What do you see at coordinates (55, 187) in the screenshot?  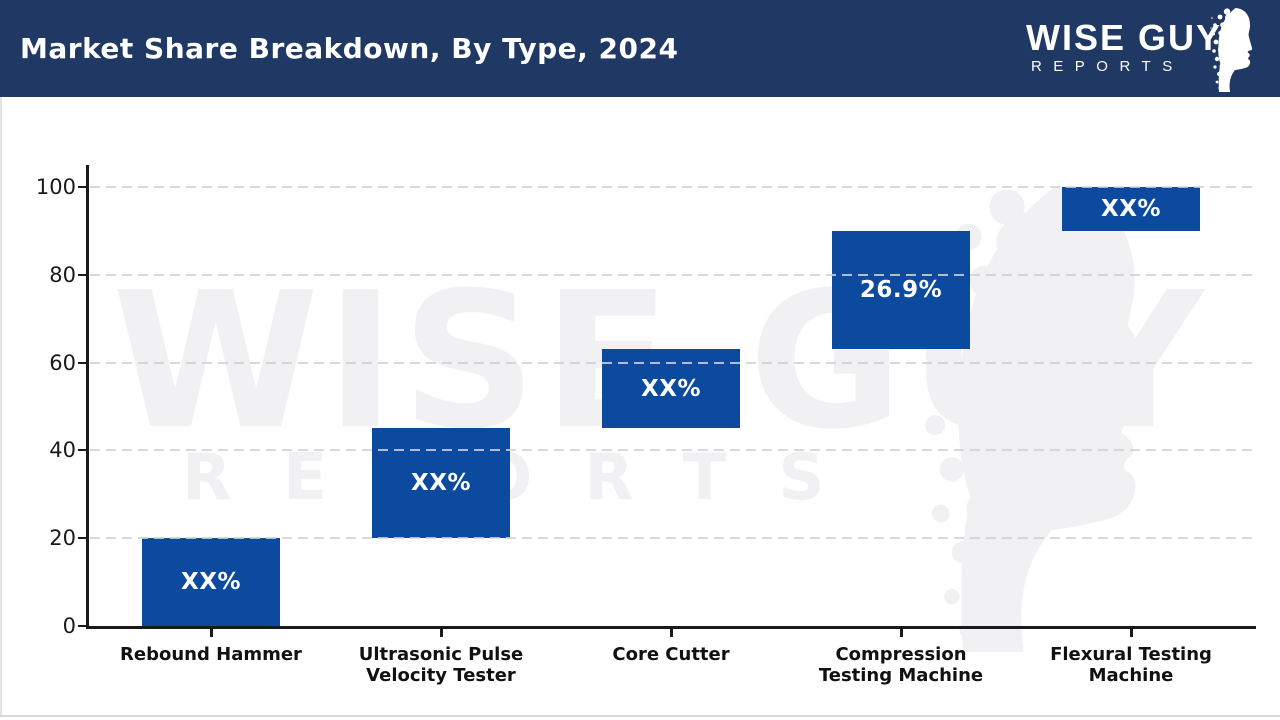 I see `y-tick-label-100: 100` at bounding box center [55, 187].